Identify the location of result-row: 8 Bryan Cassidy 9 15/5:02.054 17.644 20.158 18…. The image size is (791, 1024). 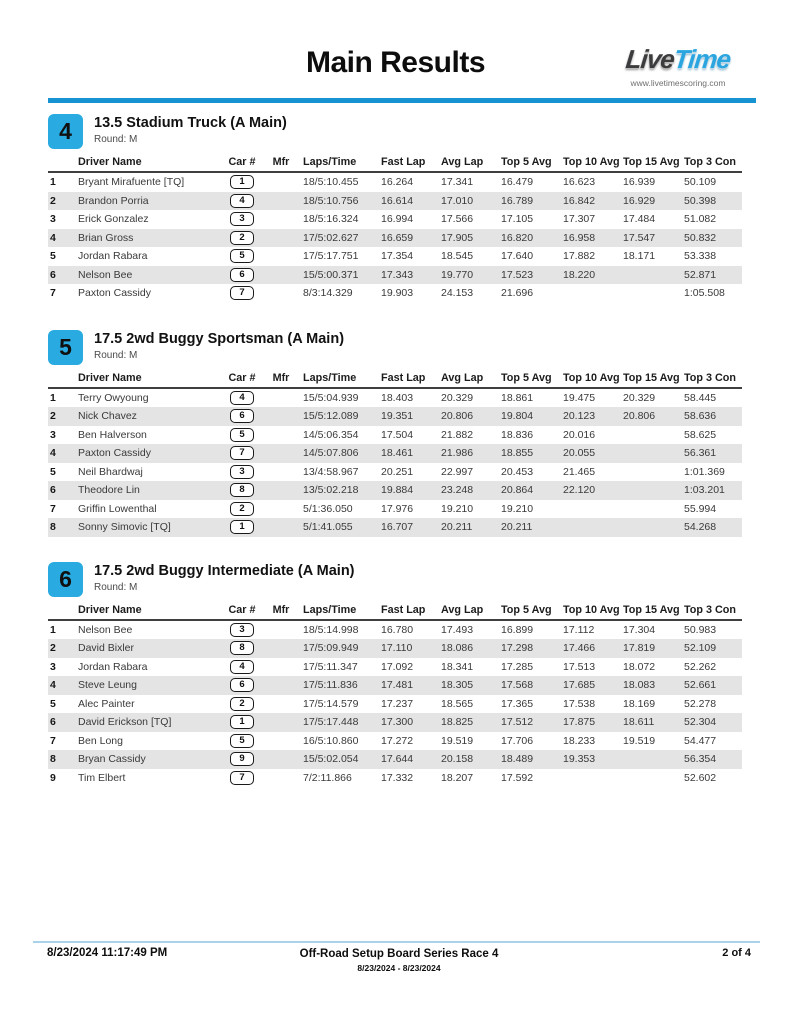
(395, 759).